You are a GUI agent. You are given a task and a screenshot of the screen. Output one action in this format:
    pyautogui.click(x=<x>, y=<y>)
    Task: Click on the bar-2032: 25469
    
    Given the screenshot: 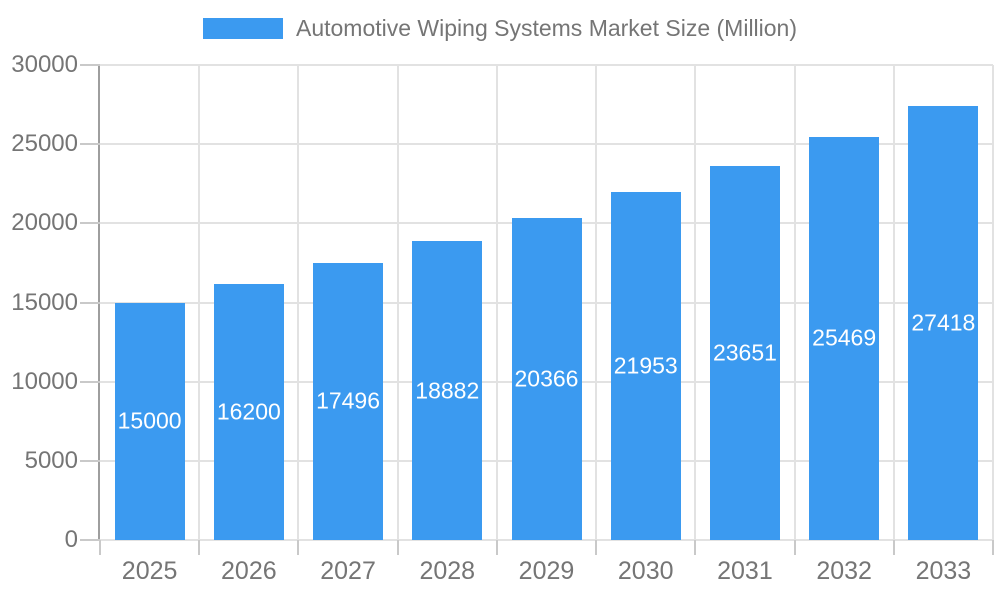 What is the action you would take?
    pyautogui.click(x=844, y=338)
    